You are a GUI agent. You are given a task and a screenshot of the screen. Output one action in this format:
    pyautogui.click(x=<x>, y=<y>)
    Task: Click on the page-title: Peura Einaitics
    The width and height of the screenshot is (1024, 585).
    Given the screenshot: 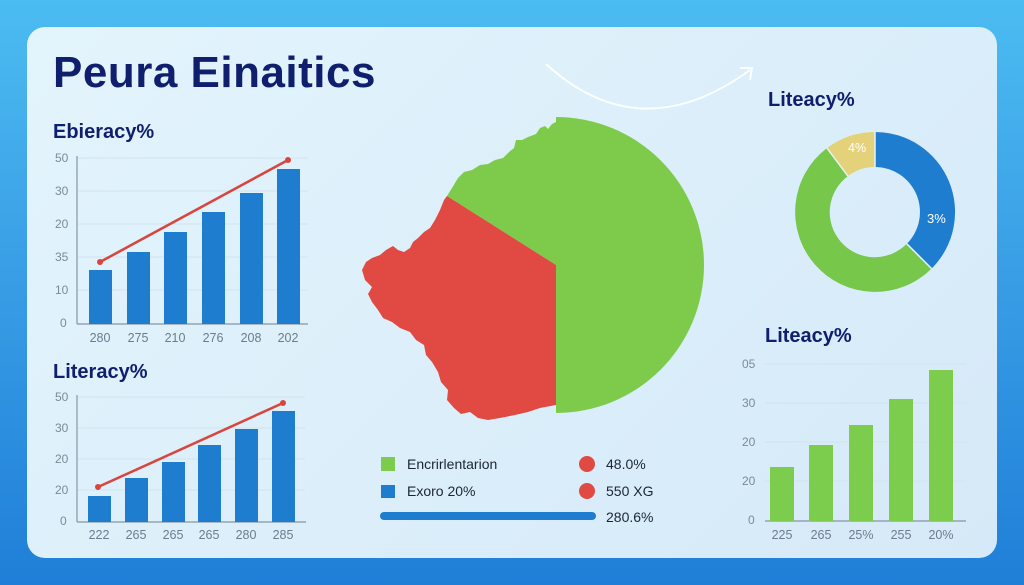 What is the action you would take?
    pyautogui.click(x=214, y=72)
    